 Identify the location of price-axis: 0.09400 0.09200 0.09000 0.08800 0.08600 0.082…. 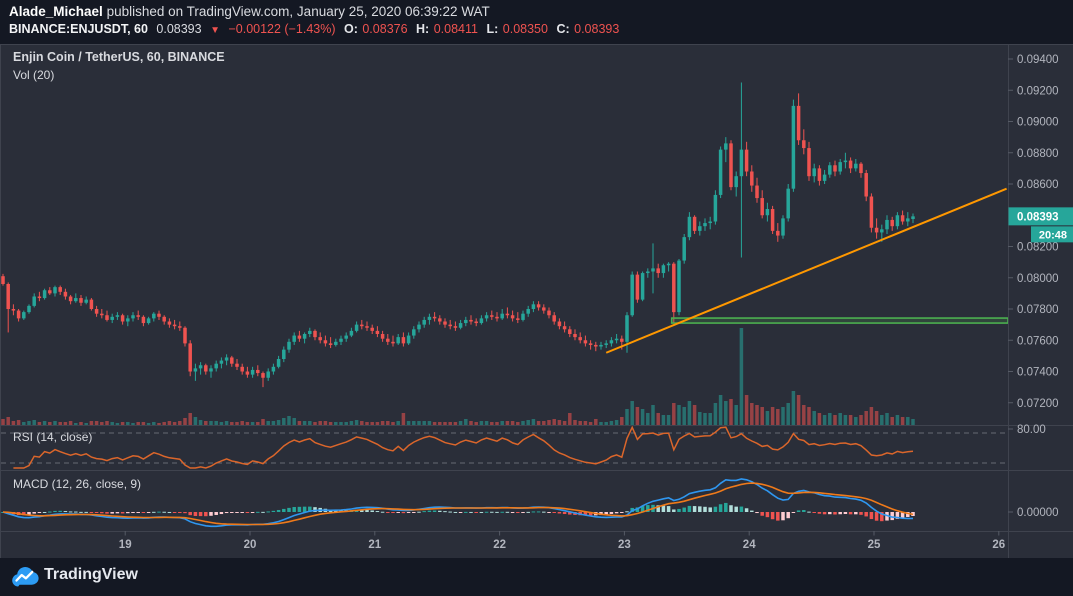
(1033, 286).